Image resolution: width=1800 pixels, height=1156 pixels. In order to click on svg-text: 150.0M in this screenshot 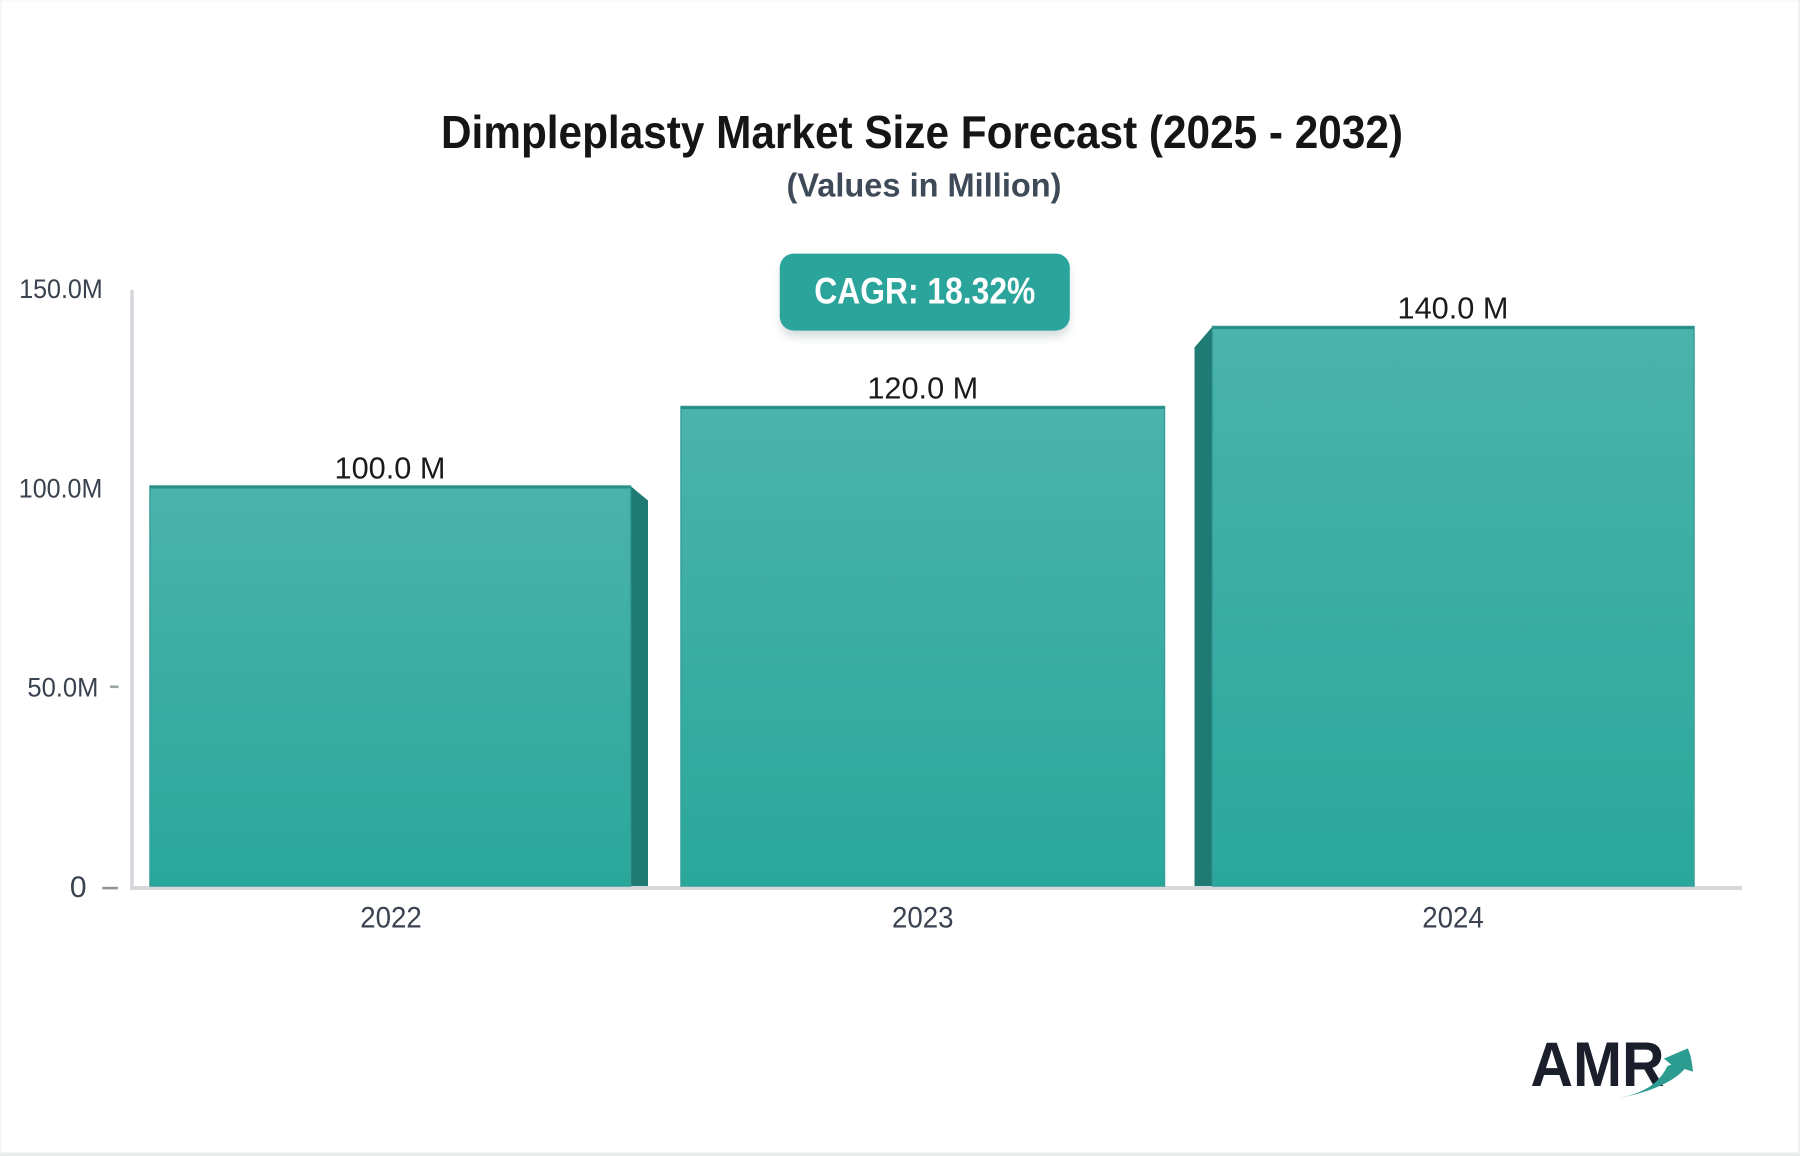, I will do `click(61, 289)`.